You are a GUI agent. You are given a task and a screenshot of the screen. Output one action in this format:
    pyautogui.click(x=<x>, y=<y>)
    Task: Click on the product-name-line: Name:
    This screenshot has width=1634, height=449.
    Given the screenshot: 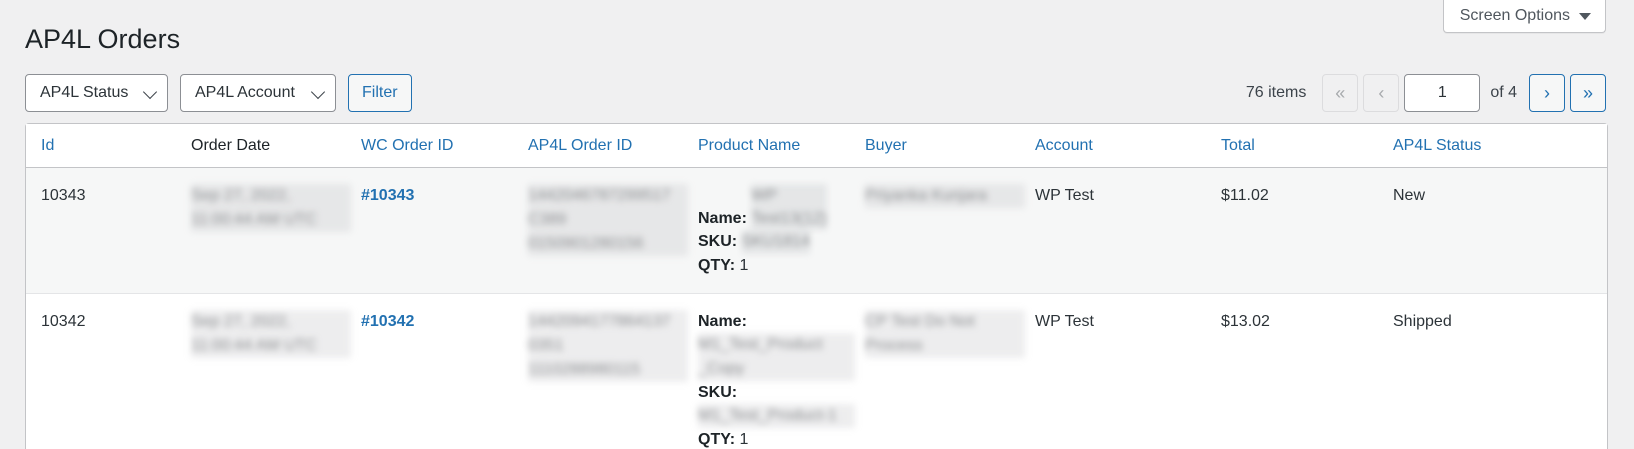 What is the action you would take?
    pyautogui.click(x=776, y=321)
    